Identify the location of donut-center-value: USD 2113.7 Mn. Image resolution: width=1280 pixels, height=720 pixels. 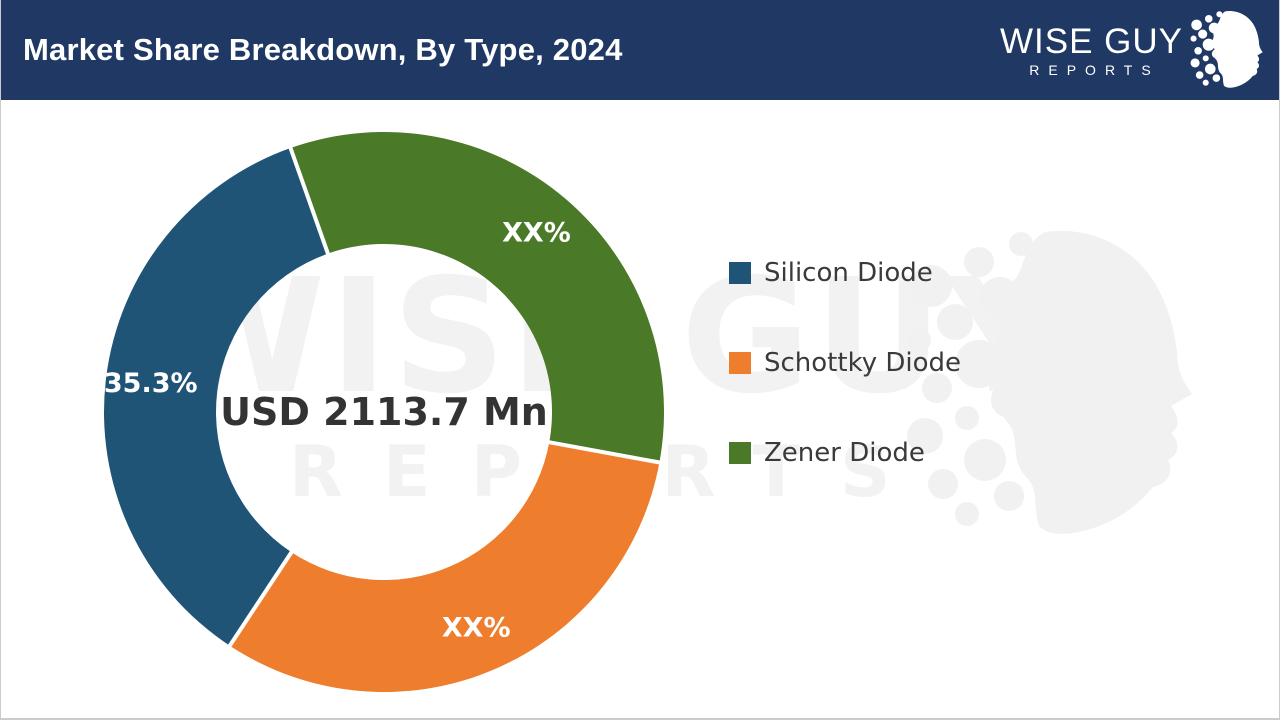
(384, 412).